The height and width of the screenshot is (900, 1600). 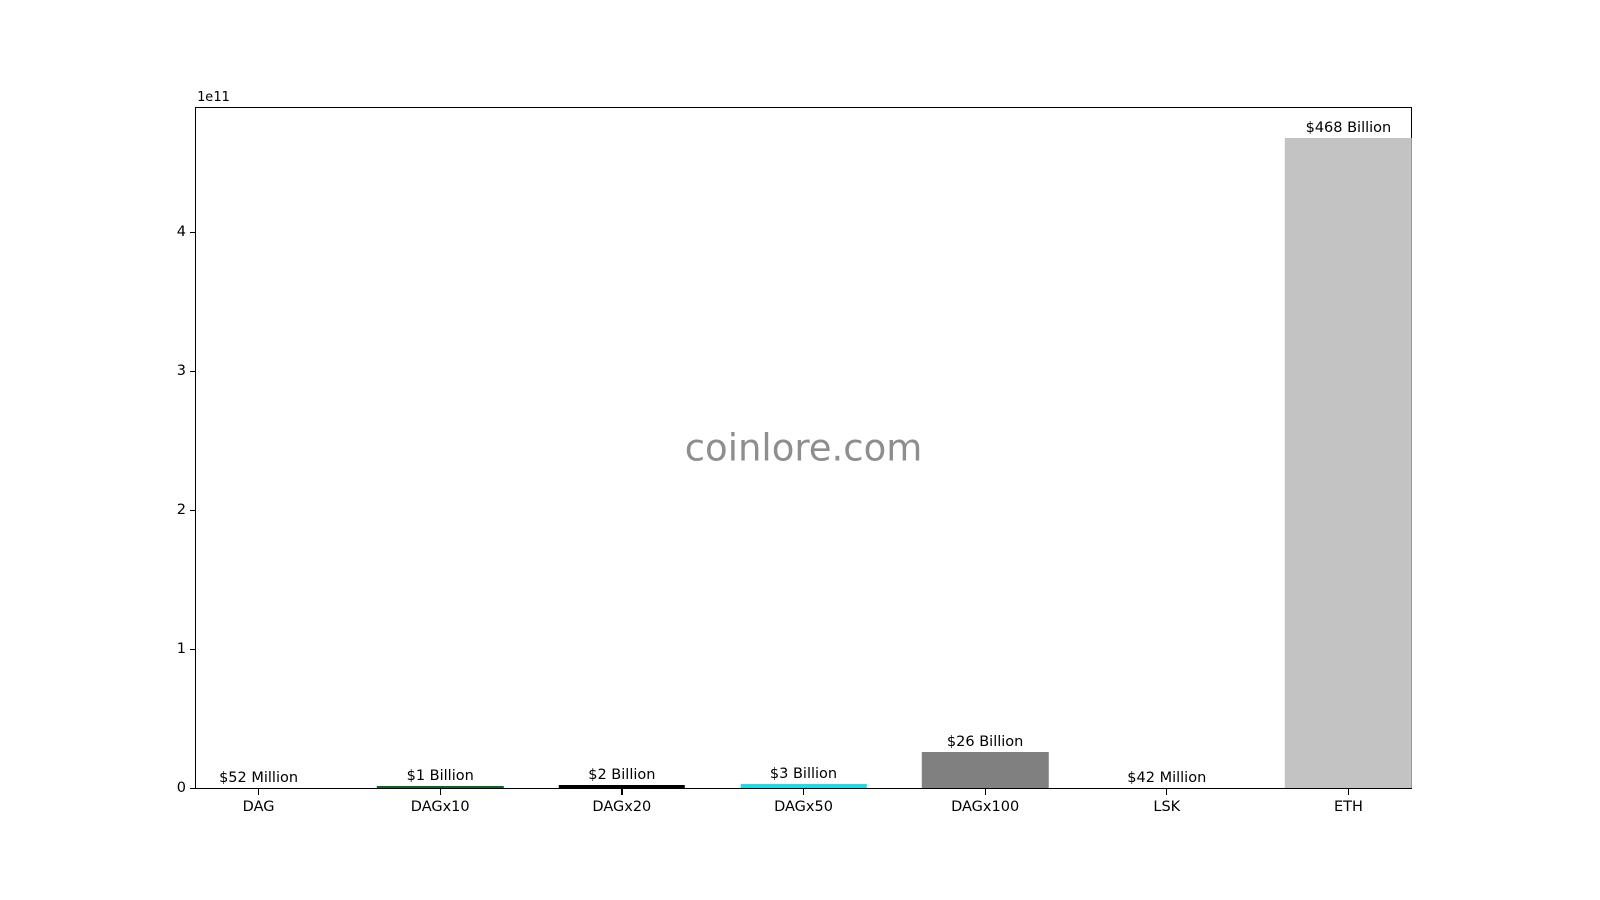 What do you see at coordinates (803, 807) in the screenshot?
I see `x-tick-label-dagx50: DAGx50` at bounding box center [803, 807].